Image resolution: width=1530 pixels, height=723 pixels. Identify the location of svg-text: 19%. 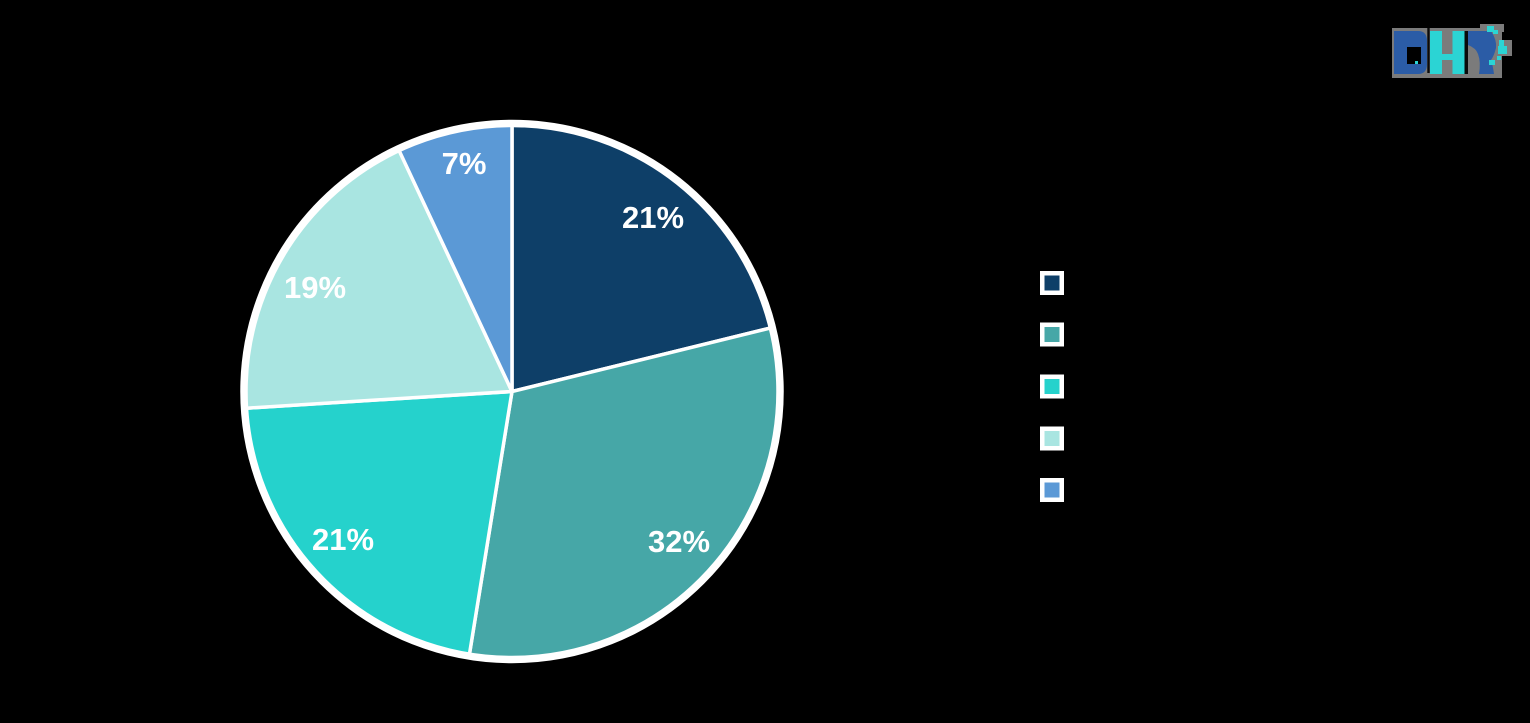
(315, 287).